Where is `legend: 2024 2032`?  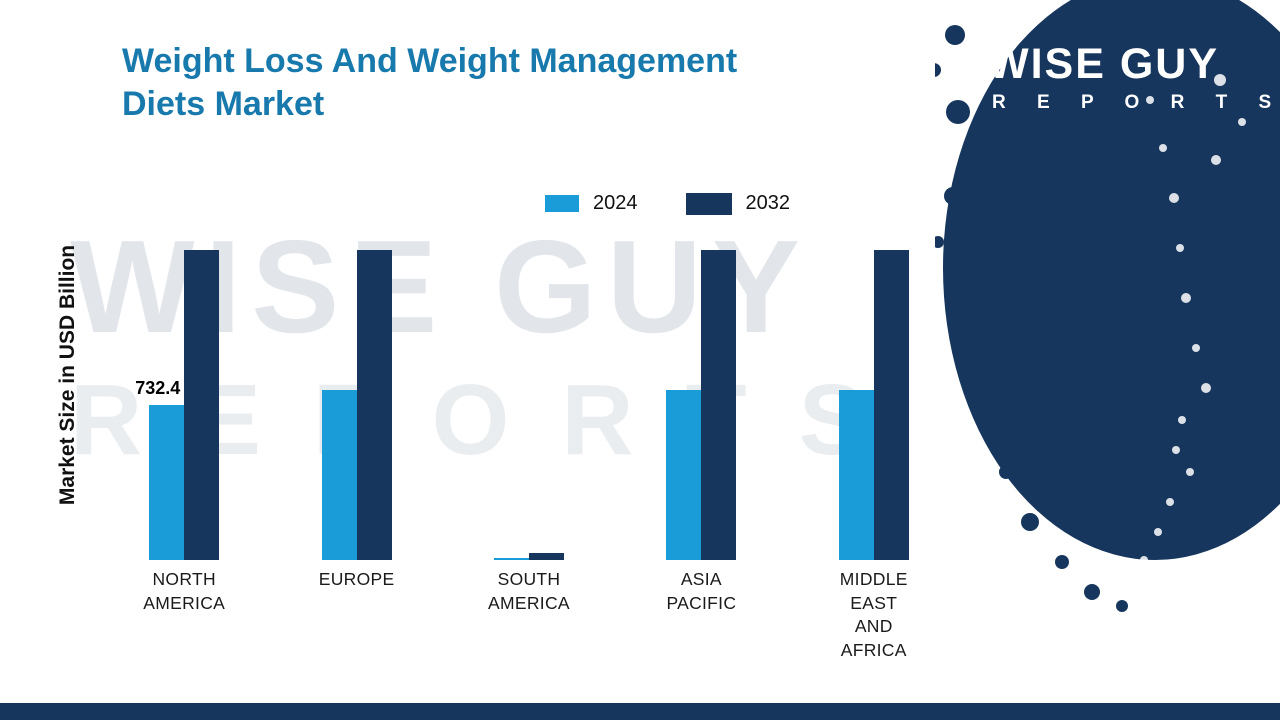 legend: 2024 2032 is located at coordinates (667, 203).